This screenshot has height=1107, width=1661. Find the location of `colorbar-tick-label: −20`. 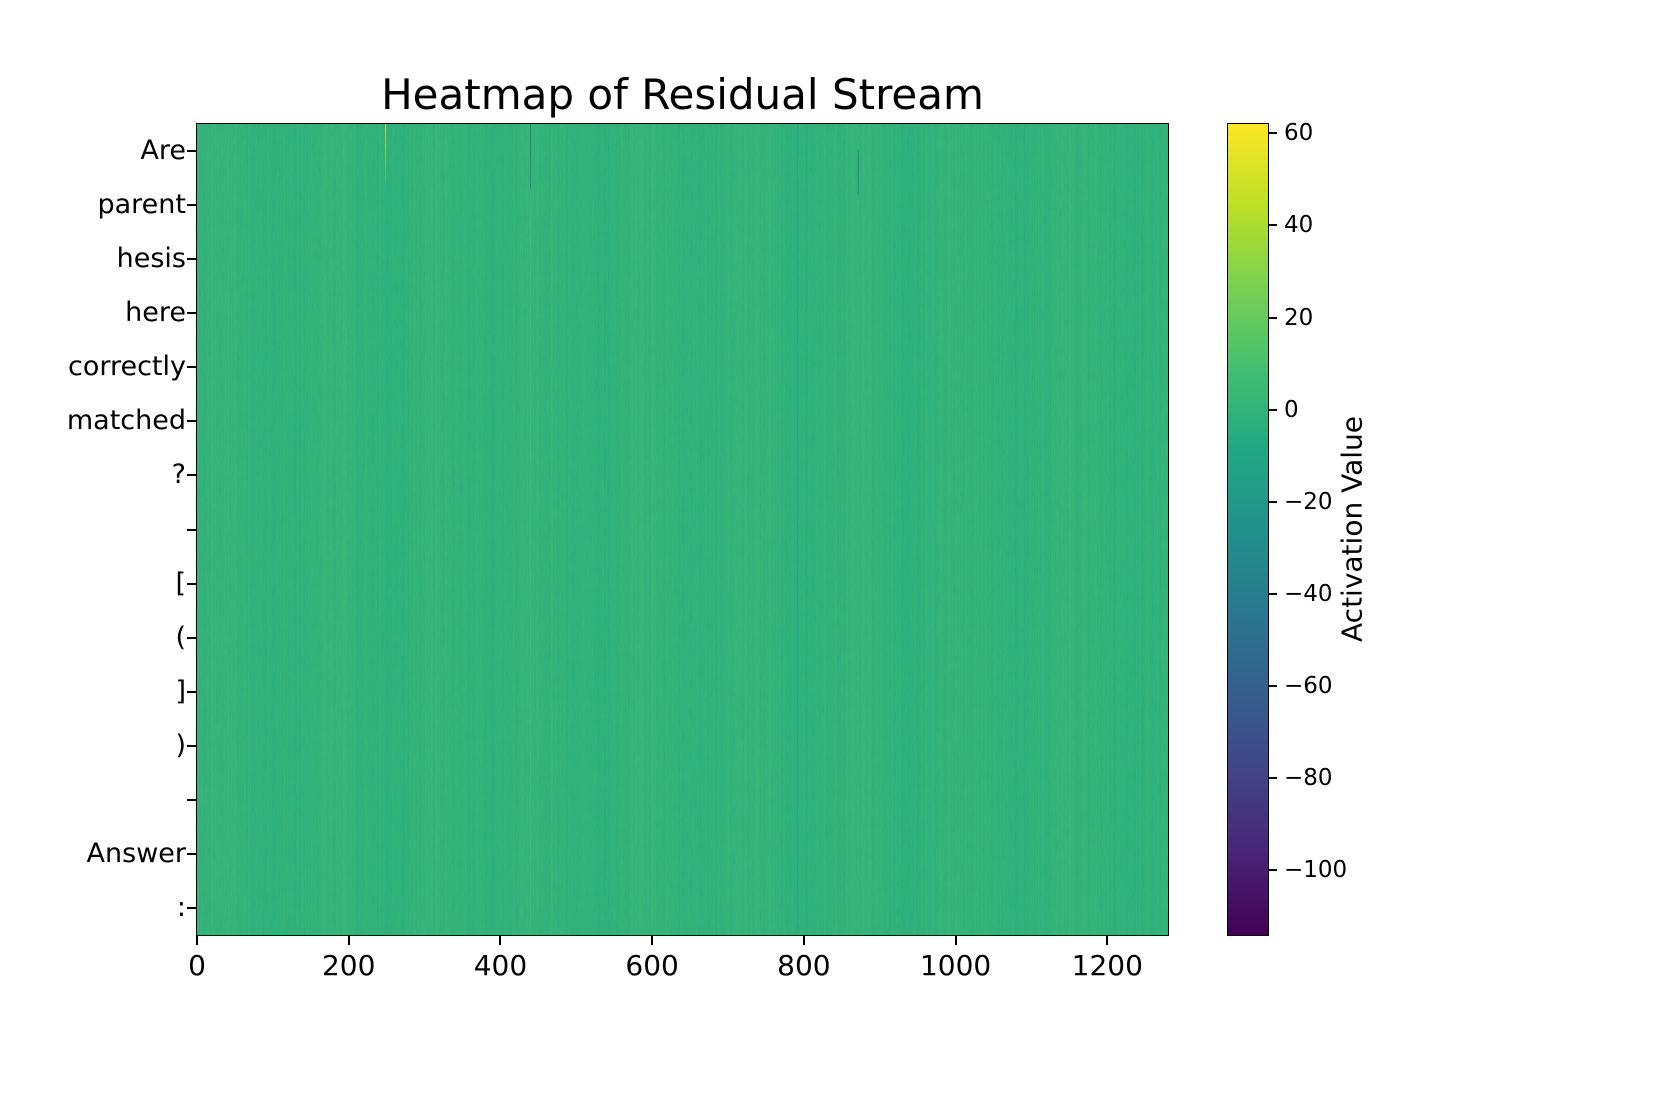

colorbar-tick-label: −20 is located at coordinates (1308, 501).